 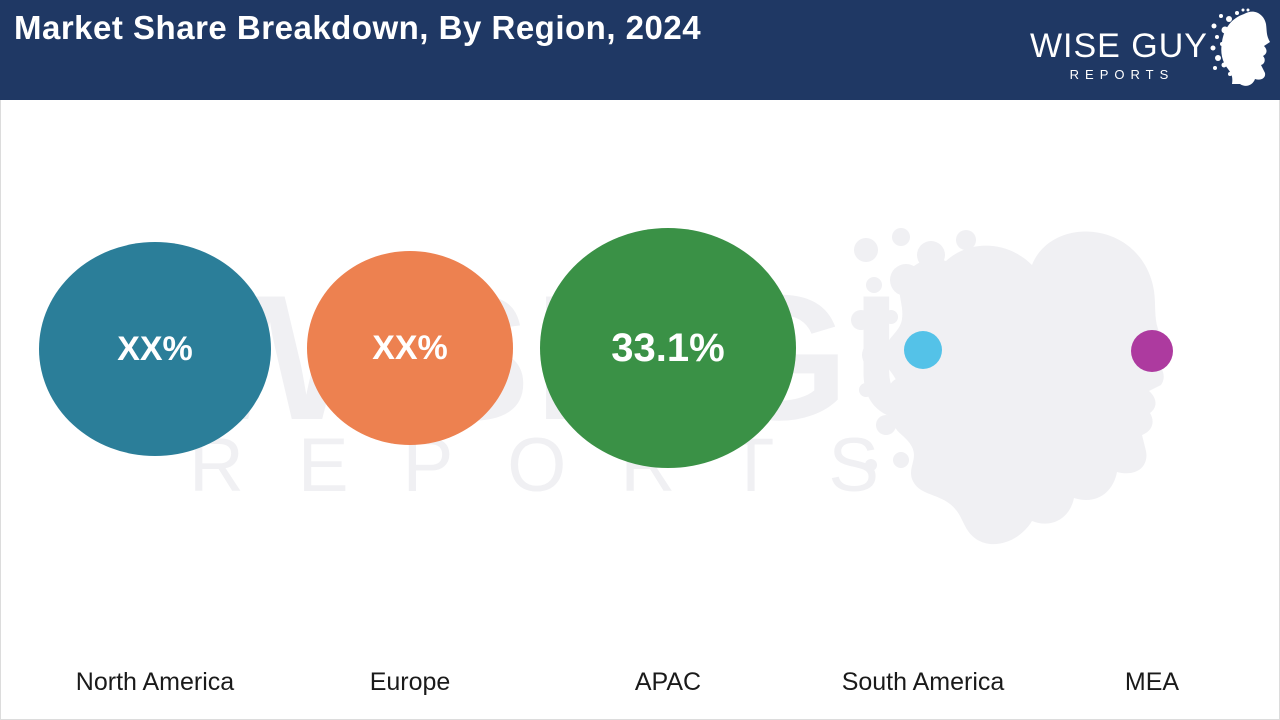 I want to click on watermark-head-icon, so click(x=1010, y=386).